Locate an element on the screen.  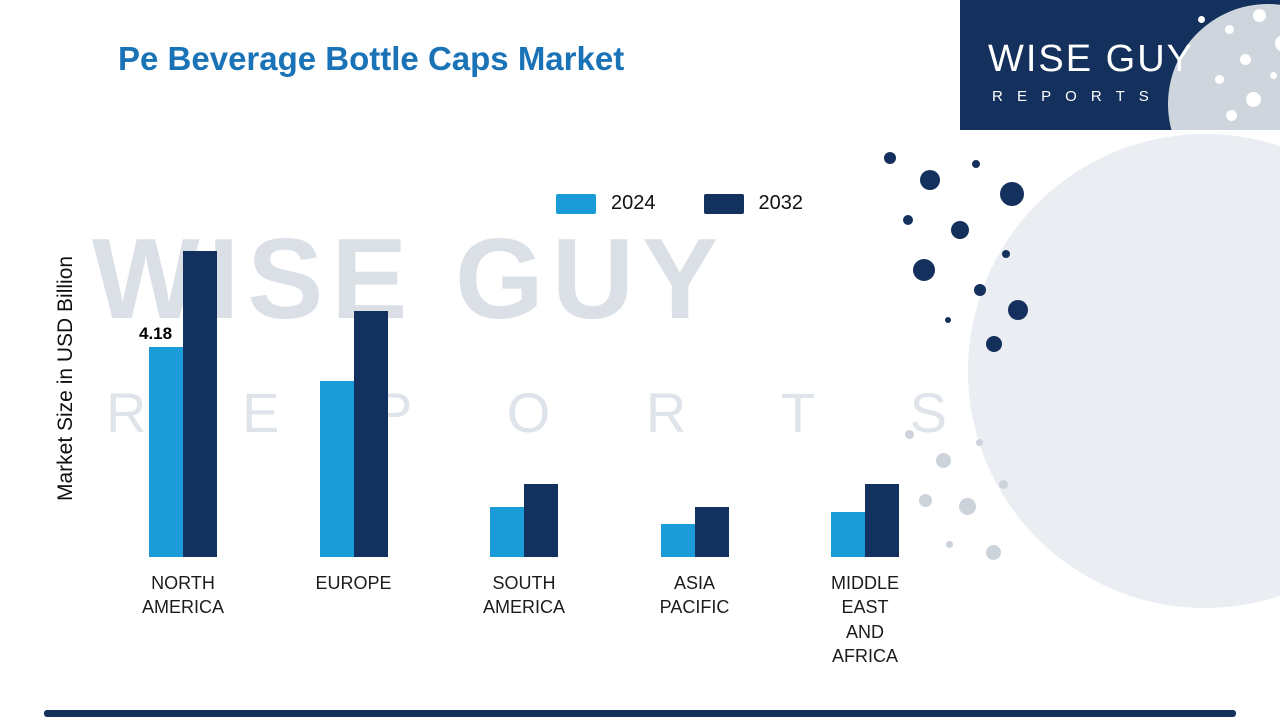
wiseguy-reports-logo: WISE GUY R E P O R T S is located at coordinates (1120, 65).